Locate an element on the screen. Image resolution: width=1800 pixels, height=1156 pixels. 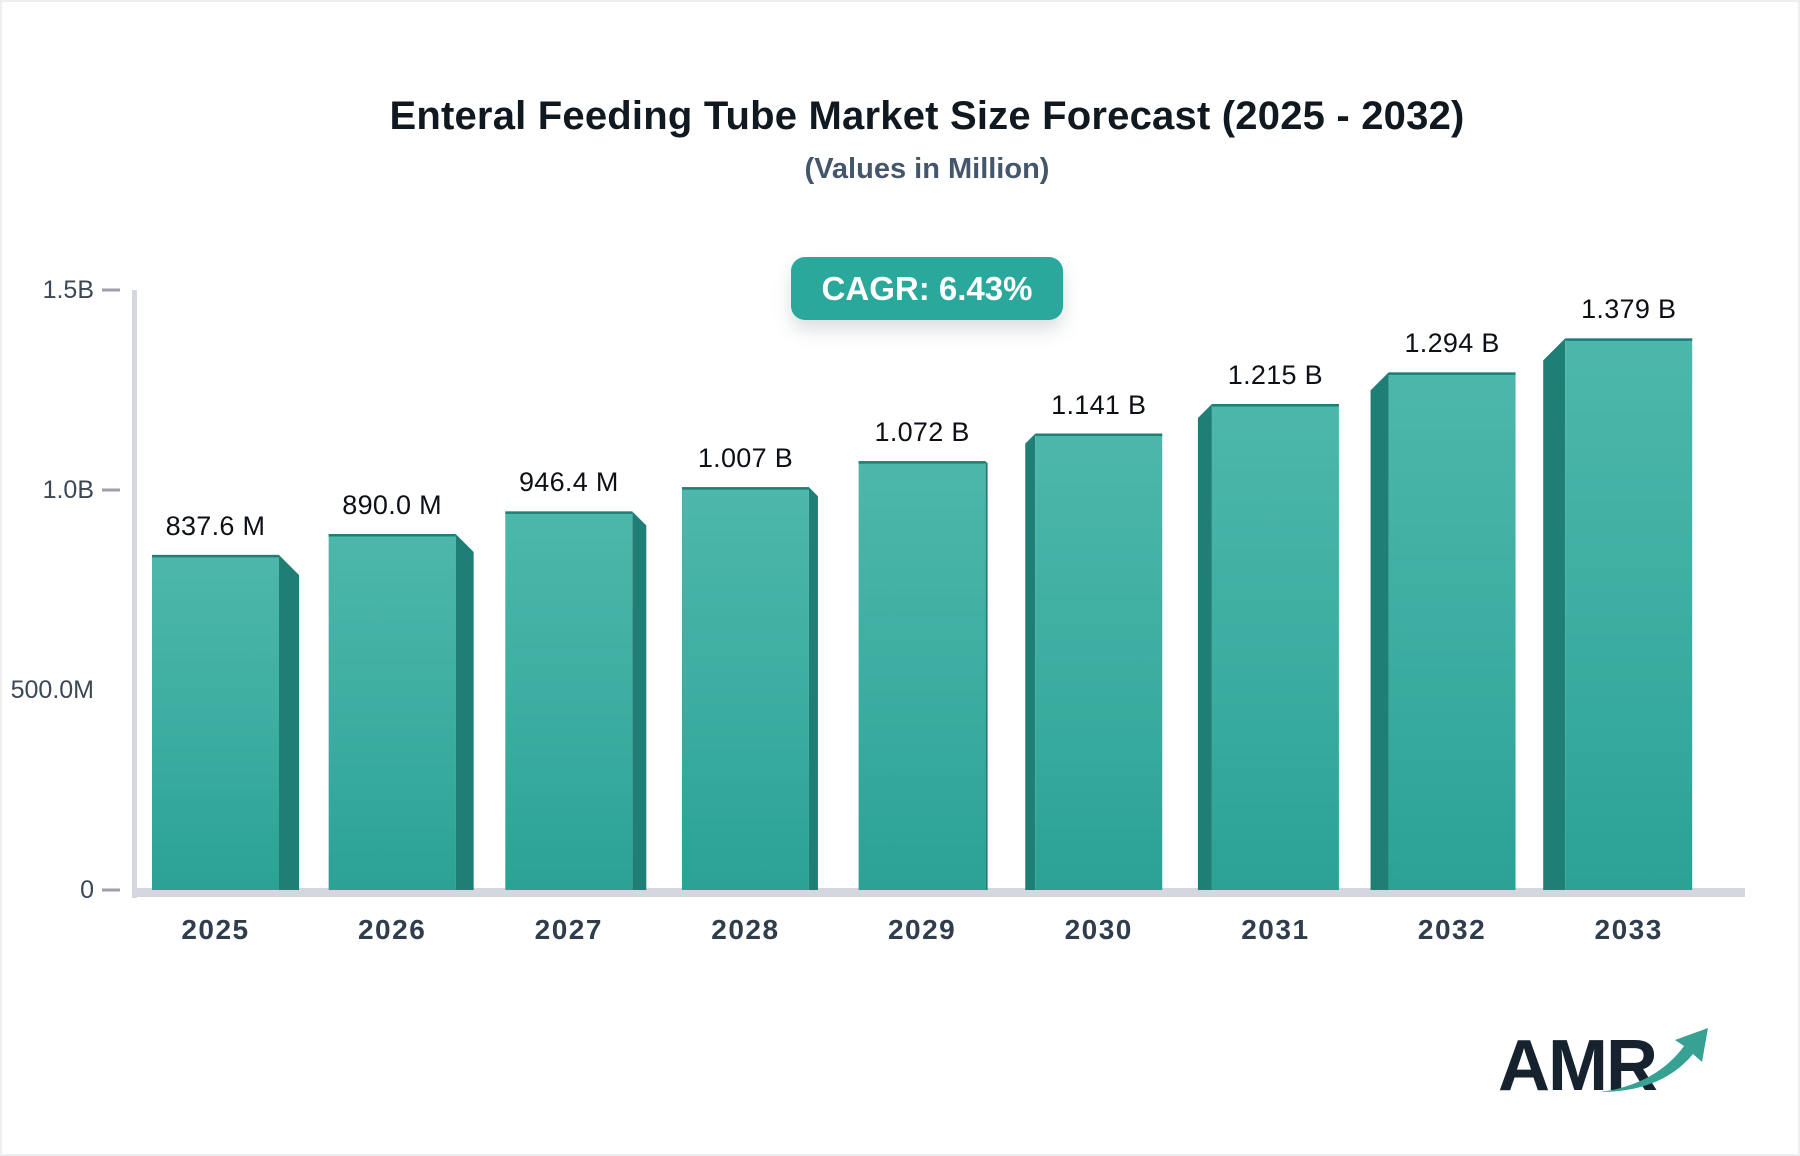
x-axis-label-2032: 2032 is located at coordinates (1452, 929).